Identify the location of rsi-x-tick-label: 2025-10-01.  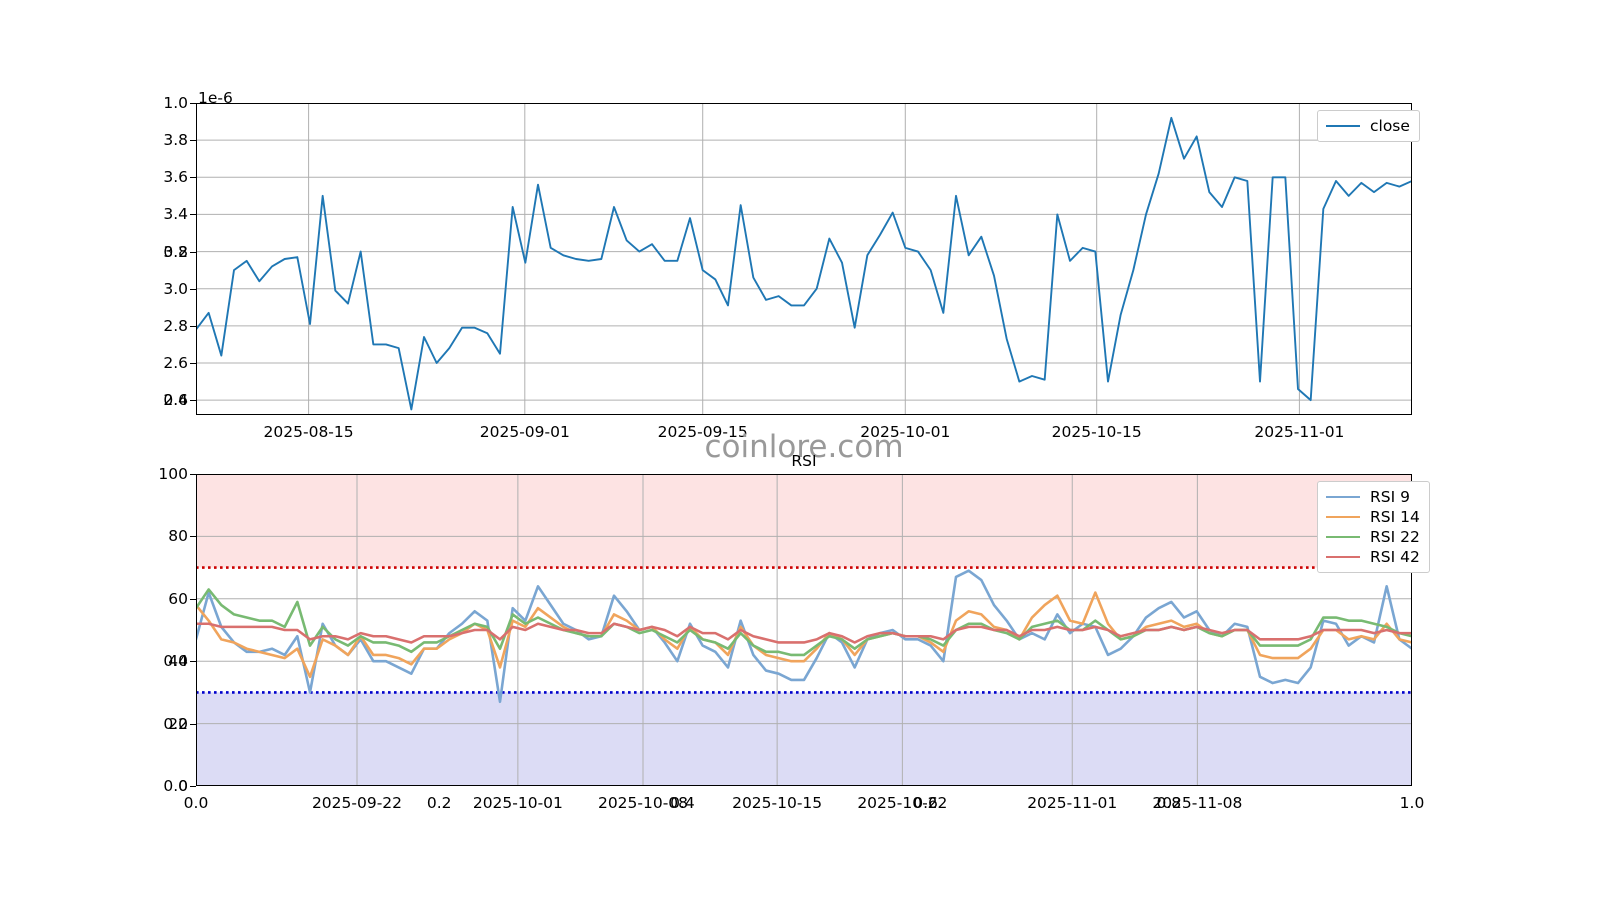
(517, 803).